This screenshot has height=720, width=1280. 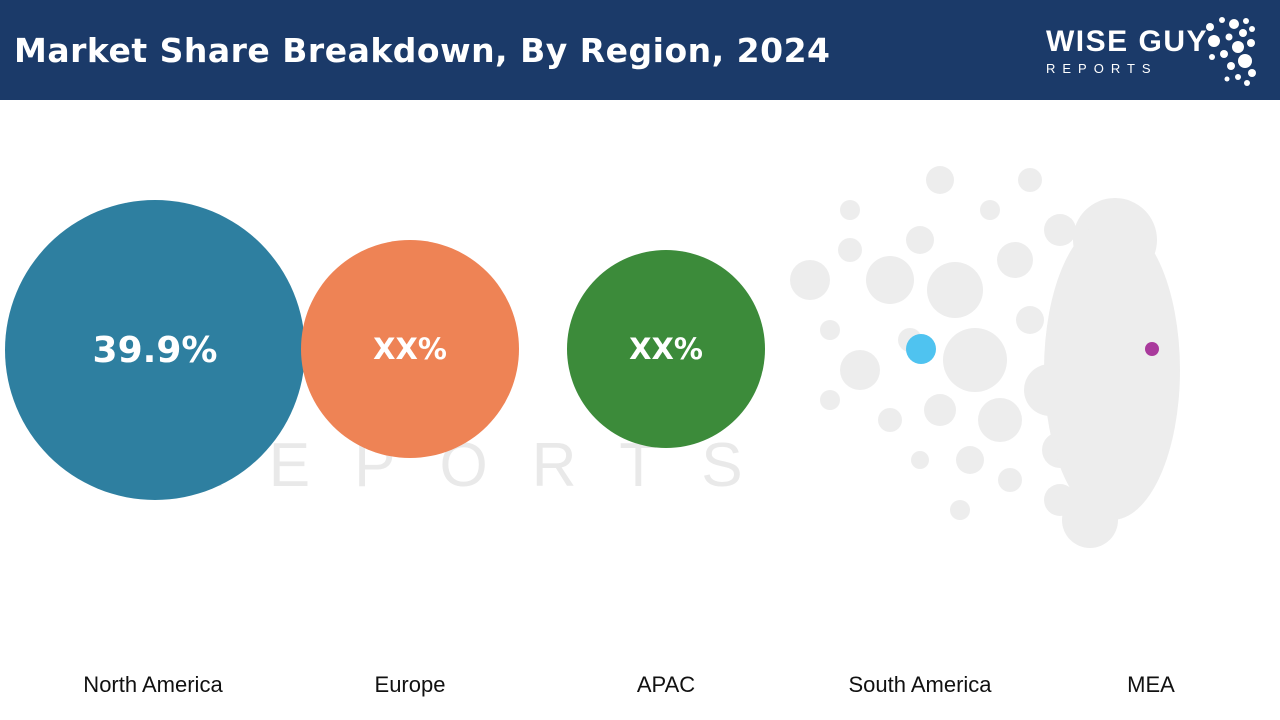 What do you see at coordinates (666, 684) in the screenshot?
I see `region-label-apac: APAC` at bounding box center [666, 684].